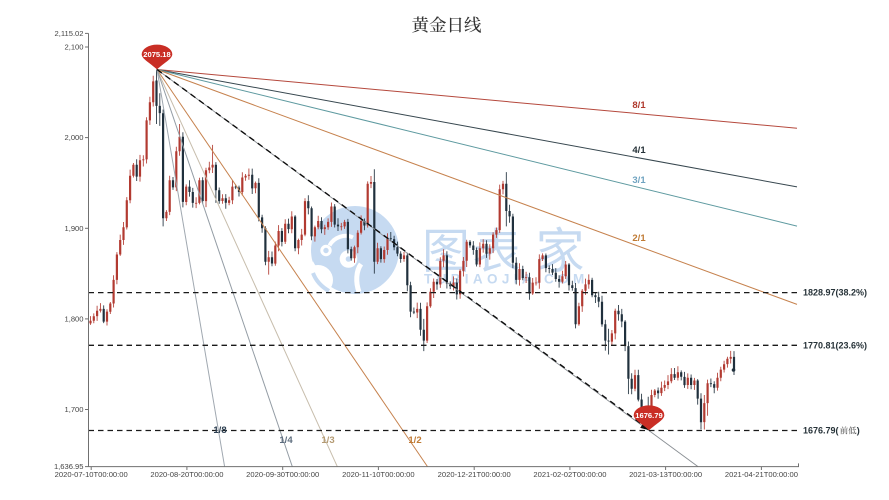  Describe the element at coordinates (378, 474) in the screenshot. I see `svg-text: 2020-11-10T00:00:00` at that location.